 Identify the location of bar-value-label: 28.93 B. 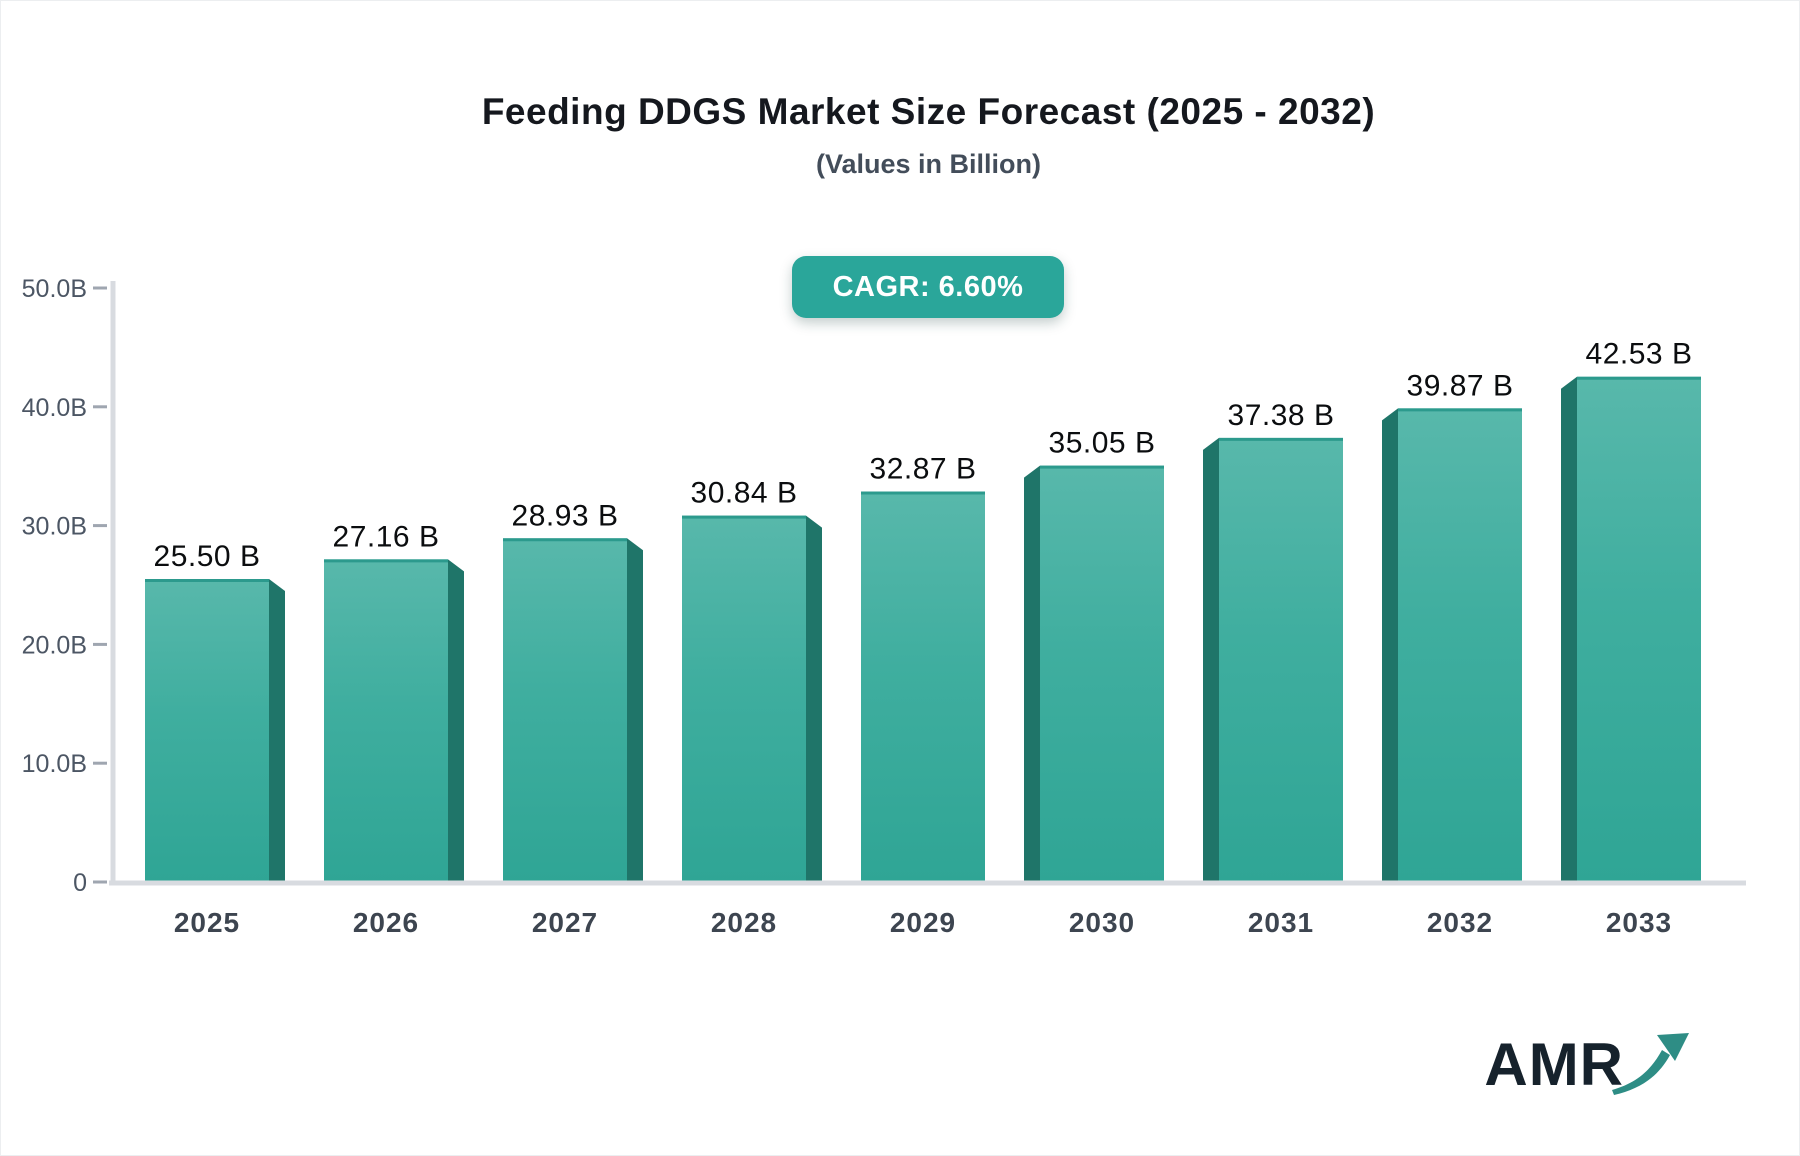
(565, 515).